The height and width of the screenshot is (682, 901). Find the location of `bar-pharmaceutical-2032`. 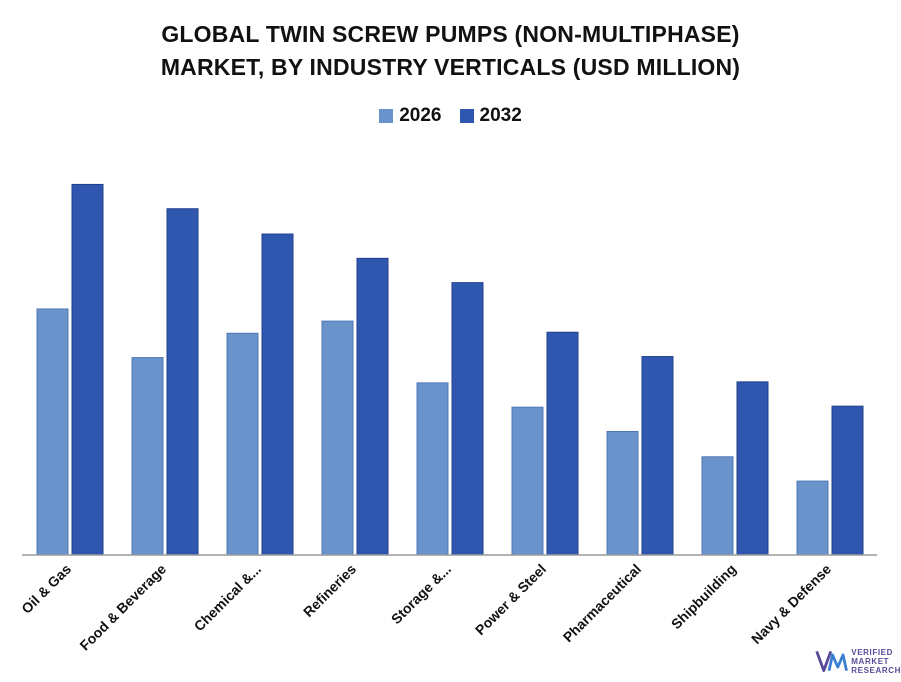

bar-pharmaceutical-2032 is located at coordinates (657, 456).